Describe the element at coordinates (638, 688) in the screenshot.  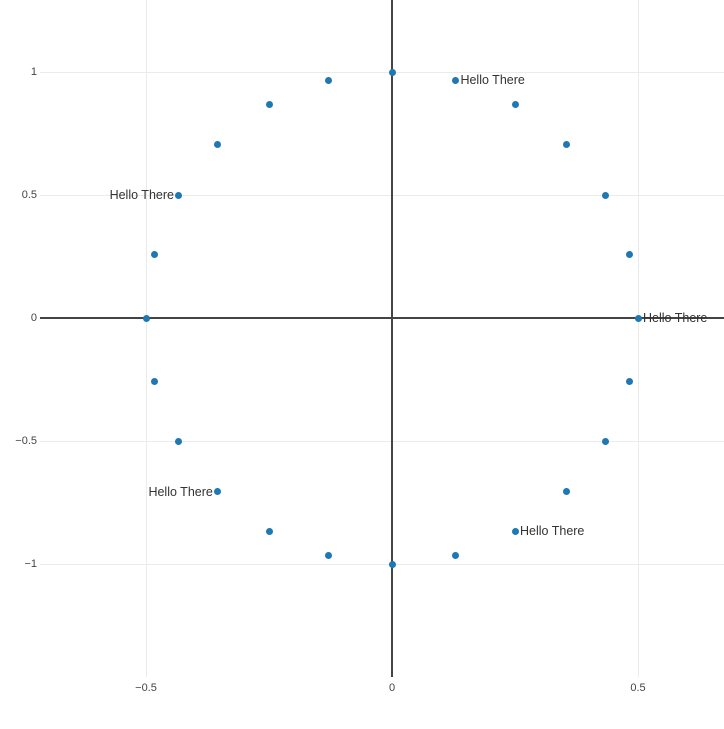
I see `x-tick-label: 0.5` at that location.